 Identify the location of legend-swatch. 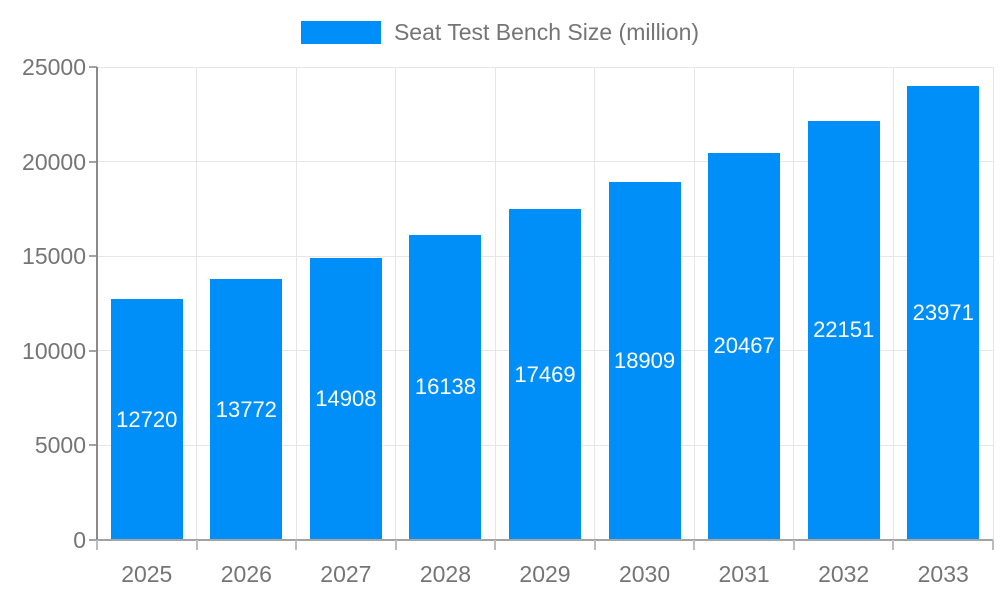
(340, 32).